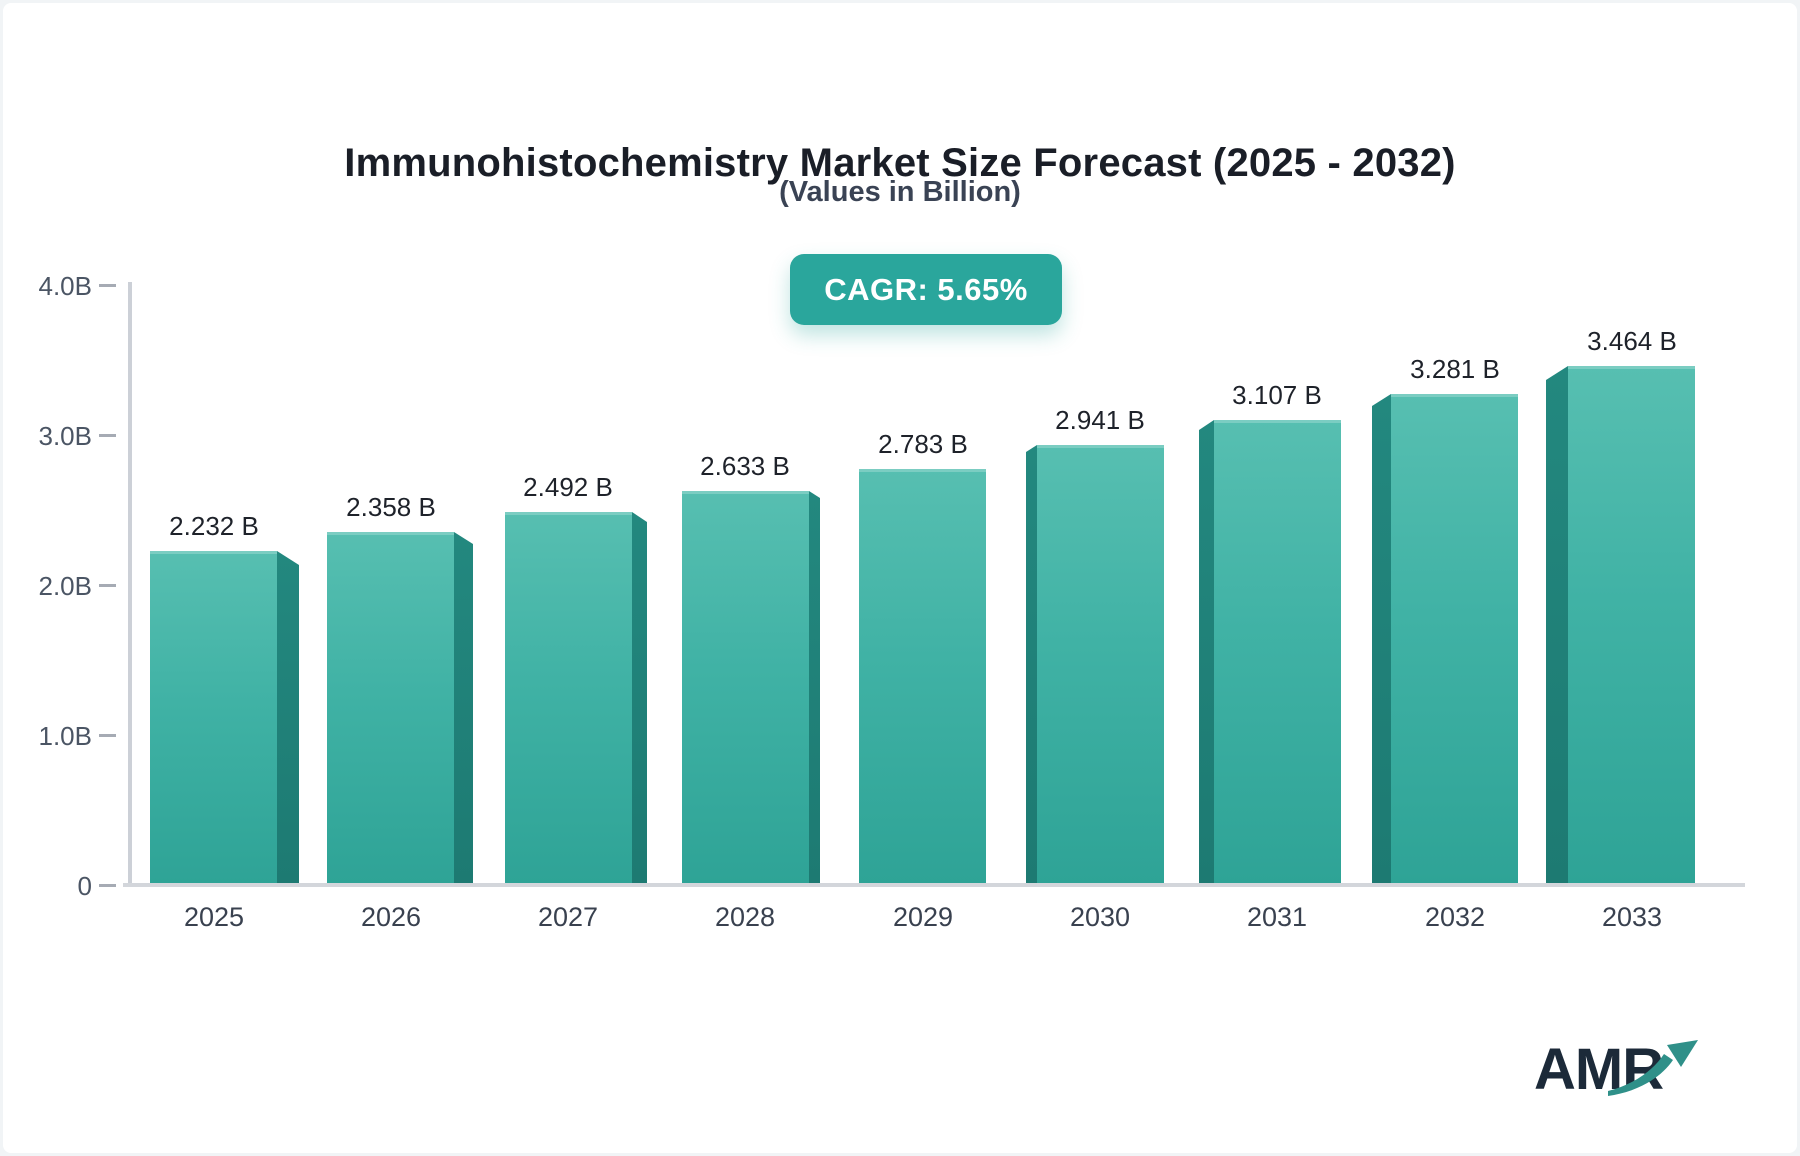 The width and height of the screenshot is (1800, 1156). I want to click on bar-2027, so click(568, 699).